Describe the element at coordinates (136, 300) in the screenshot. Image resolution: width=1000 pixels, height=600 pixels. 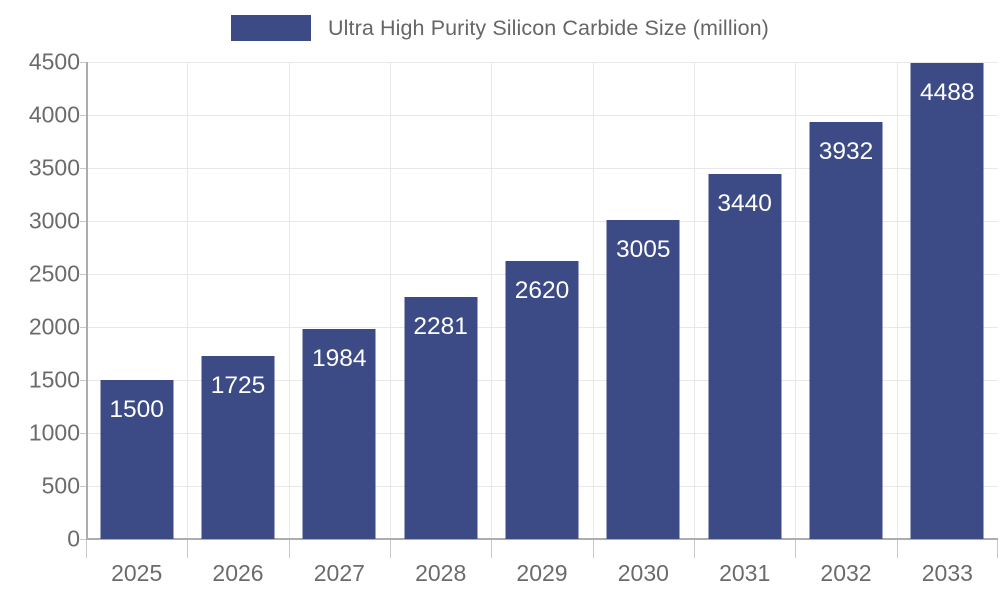
I see `bar-group: 1500` at that location.